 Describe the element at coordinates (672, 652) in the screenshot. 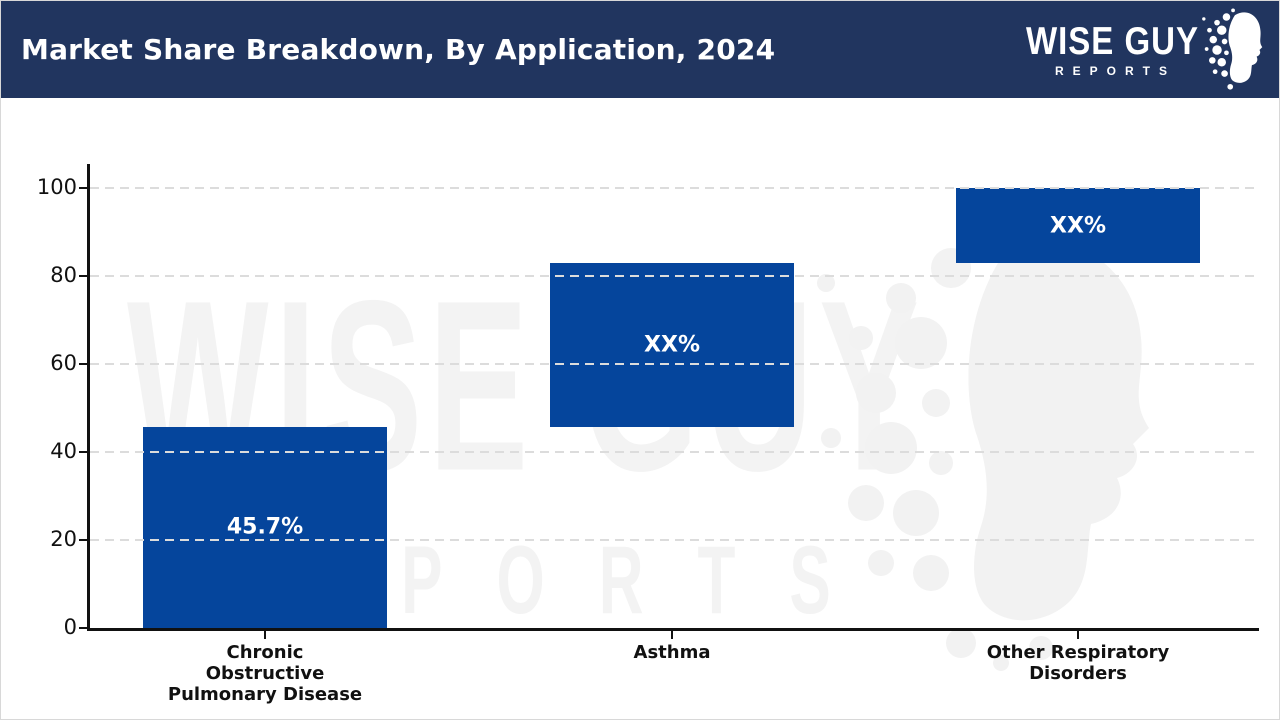

I see `x-category-label: Asthma` at that location.